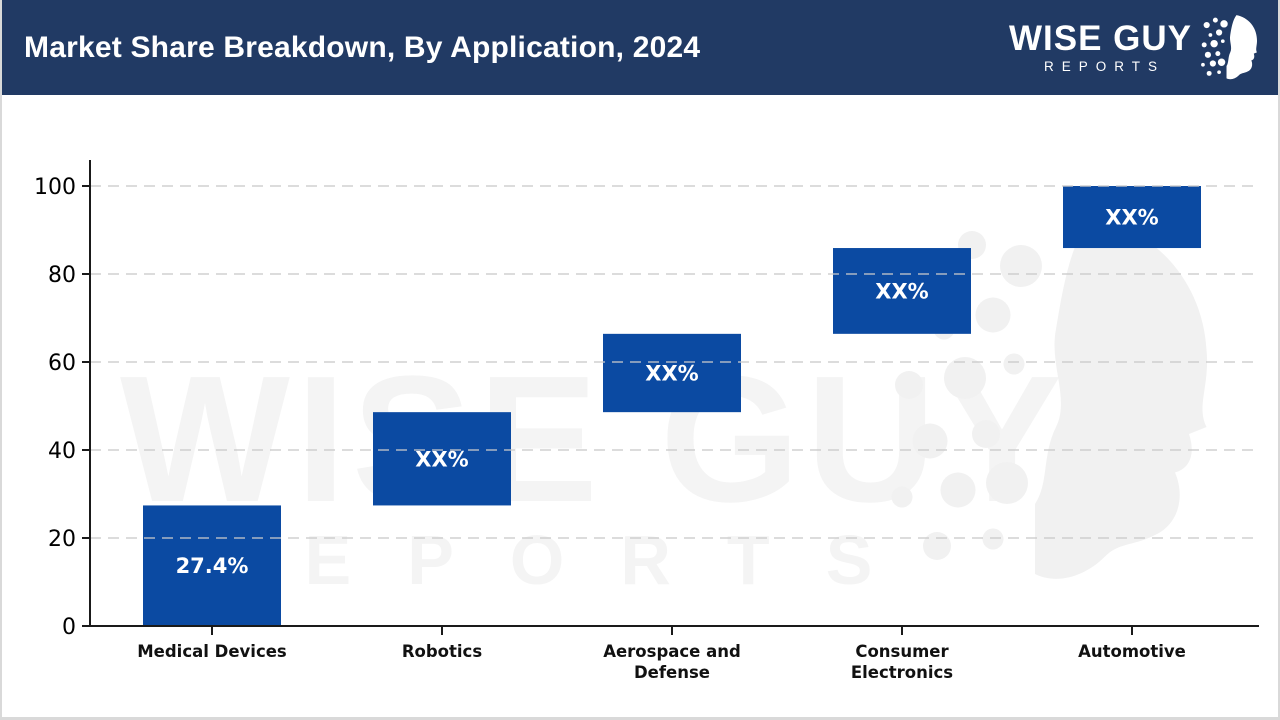 The image size is (1280, 720). Describe the element at coordinates (55, 187) in the screenshot. I see `y-tick-label: 100` at that location.